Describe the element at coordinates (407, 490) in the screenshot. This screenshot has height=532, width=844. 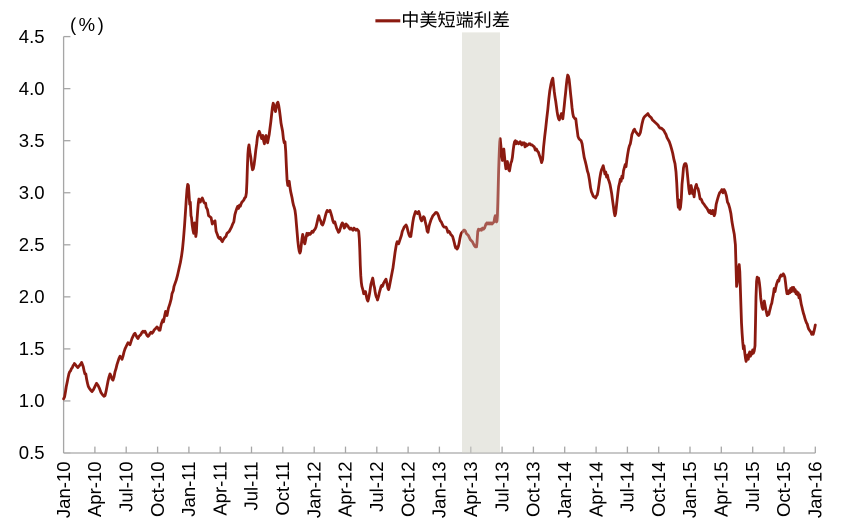
I see `svg-text: Oct-12` at that location.